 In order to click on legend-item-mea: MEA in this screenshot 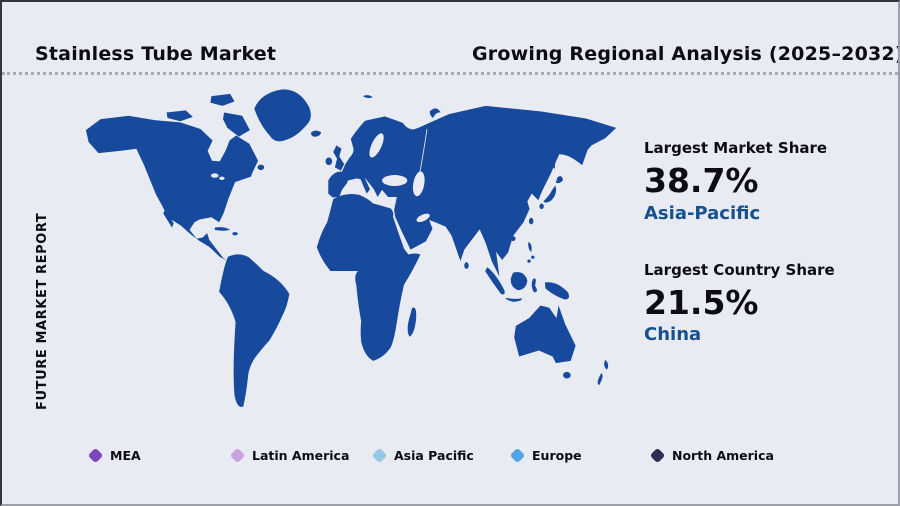, I will do `click(114, 455)`.